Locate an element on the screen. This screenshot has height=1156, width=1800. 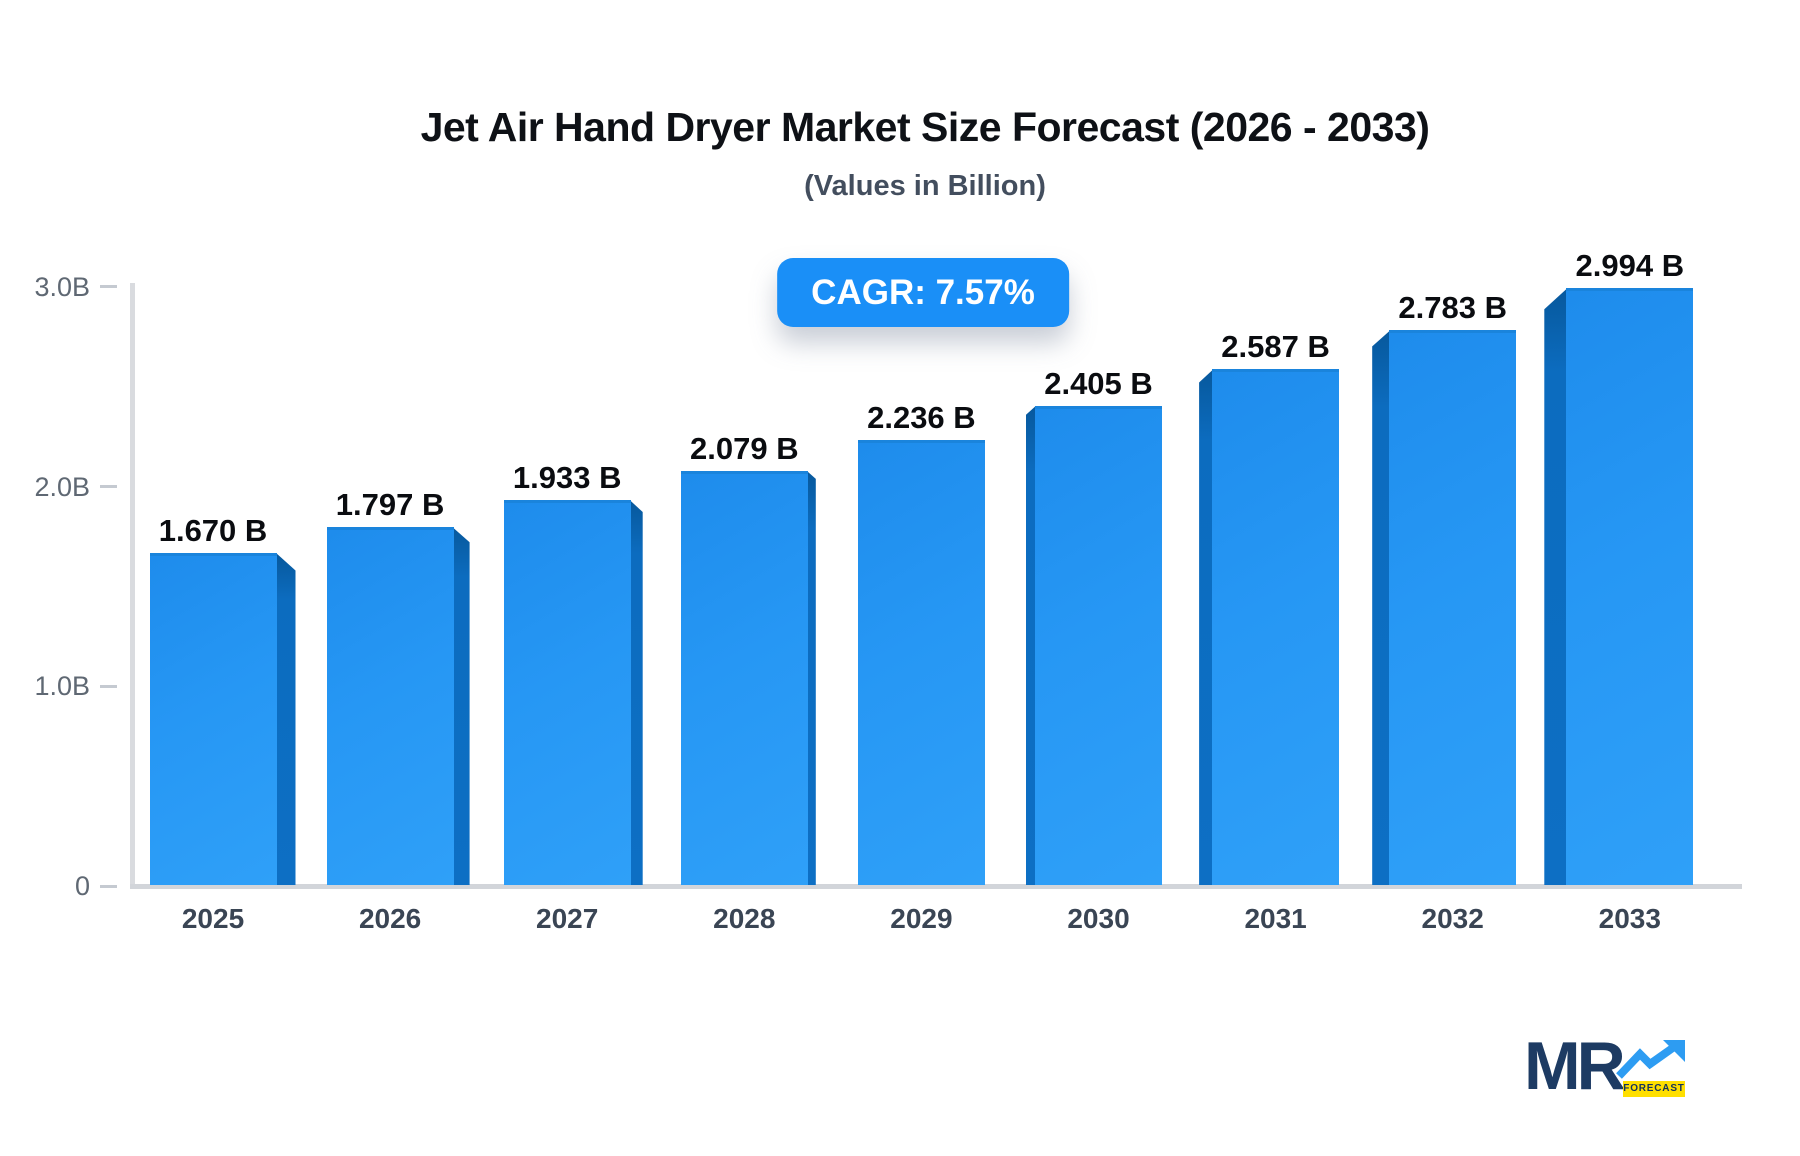
bar-side-2030 is located at coordinates (1031, 645).